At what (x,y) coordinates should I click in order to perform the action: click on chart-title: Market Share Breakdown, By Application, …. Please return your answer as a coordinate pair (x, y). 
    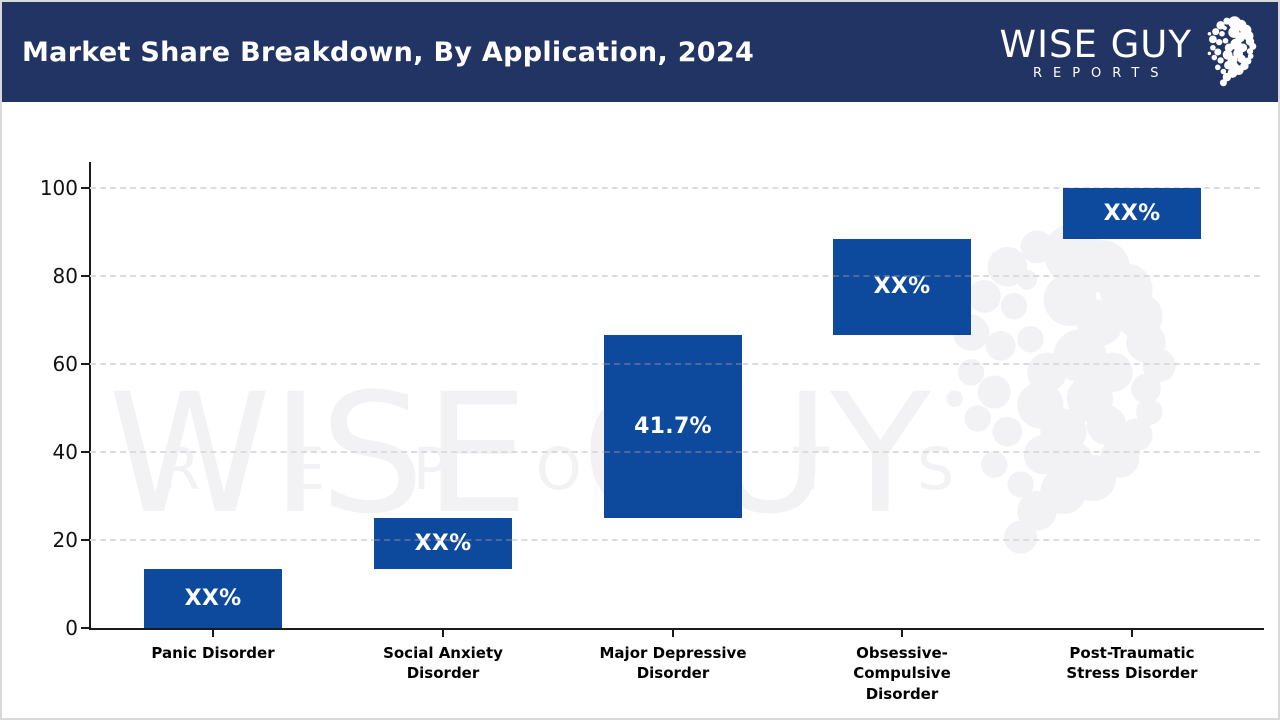
    Looking at the image, I should click on (388, 52).